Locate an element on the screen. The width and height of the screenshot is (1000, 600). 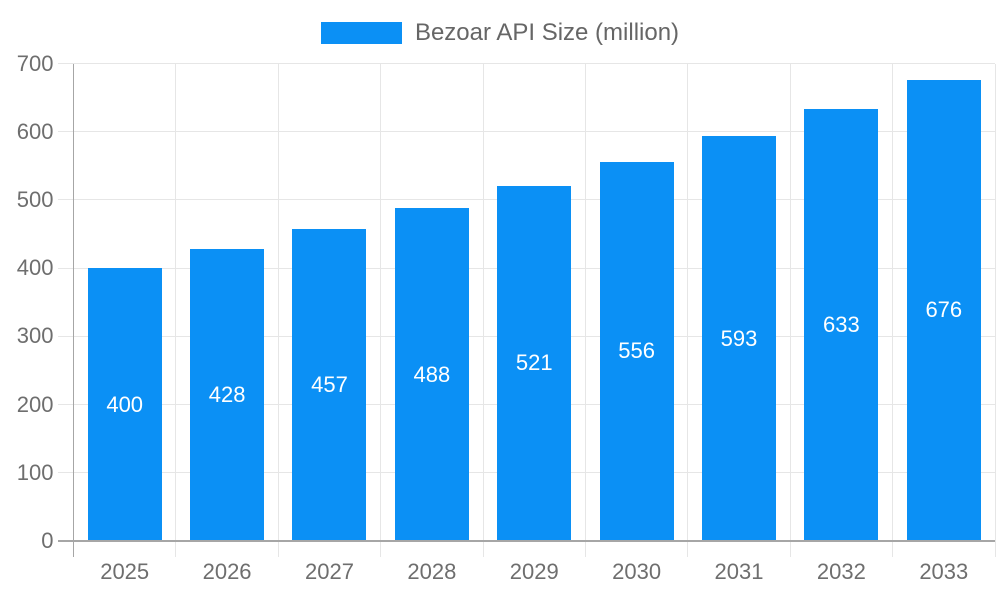
y-axis-line is located at coordinates (73, 310).